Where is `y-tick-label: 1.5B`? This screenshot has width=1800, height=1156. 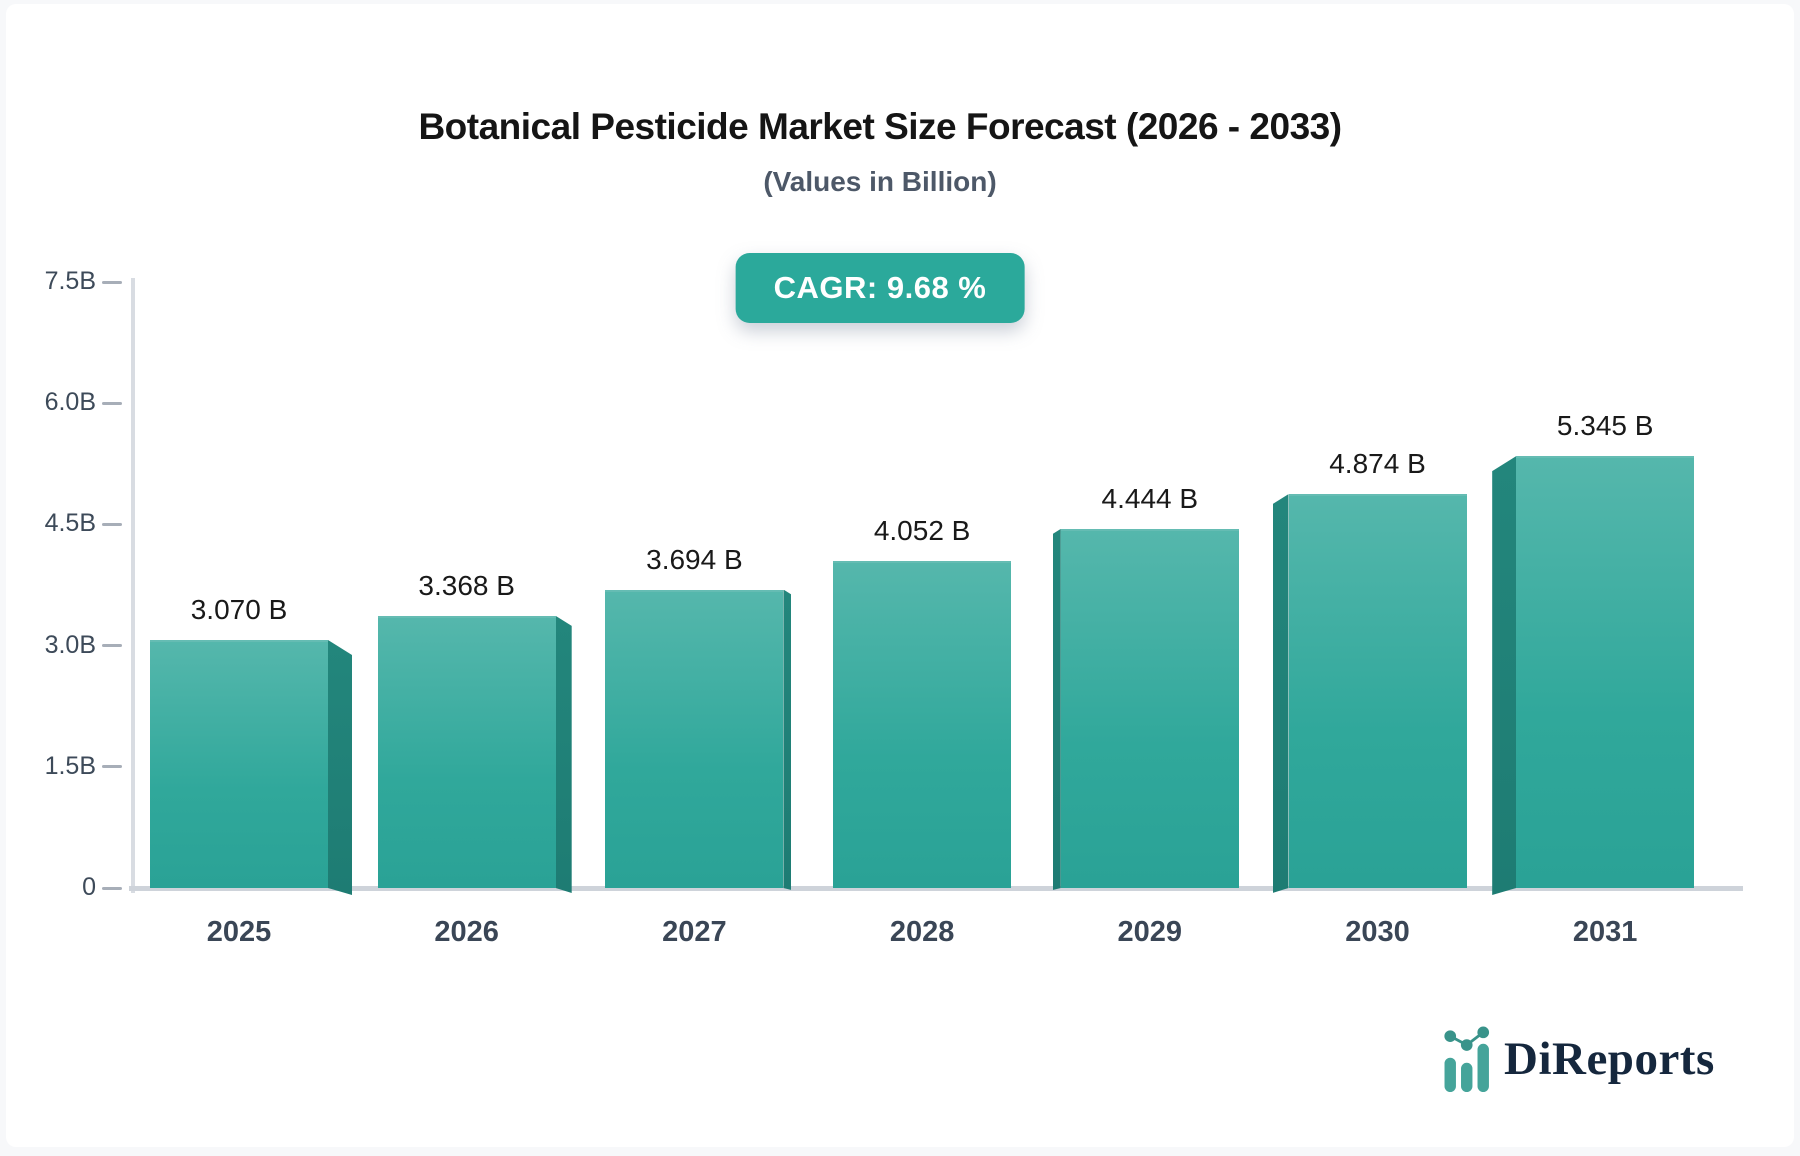
y-tick-label: 1.5B is located at coordinates (70, 765).